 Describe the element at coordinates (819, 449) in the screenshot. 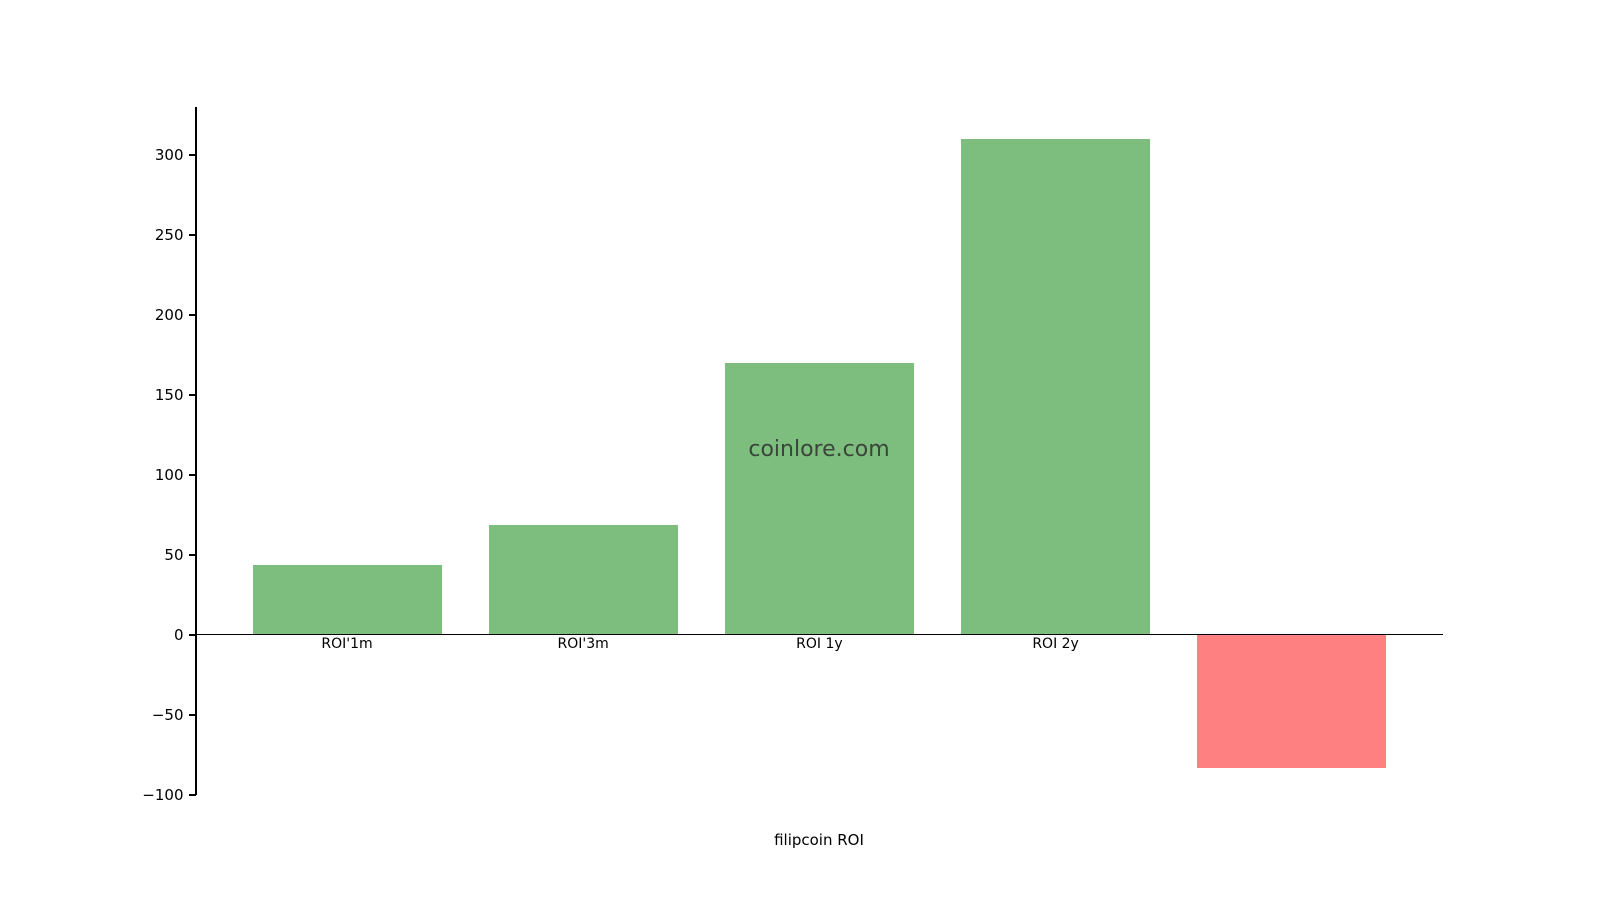

I see `chart-watermark: coinlore.com` at that location.